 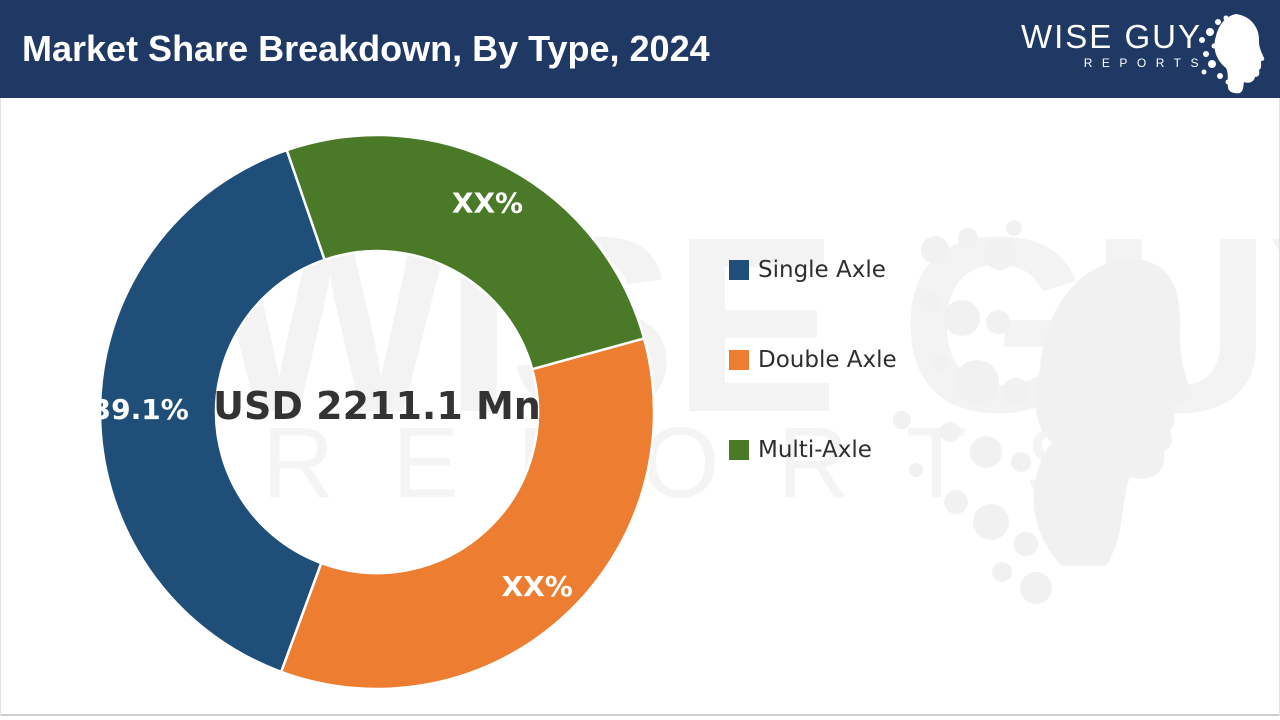 I want to click on legend-swatch-multi-axle, so click(x=739, y=450).